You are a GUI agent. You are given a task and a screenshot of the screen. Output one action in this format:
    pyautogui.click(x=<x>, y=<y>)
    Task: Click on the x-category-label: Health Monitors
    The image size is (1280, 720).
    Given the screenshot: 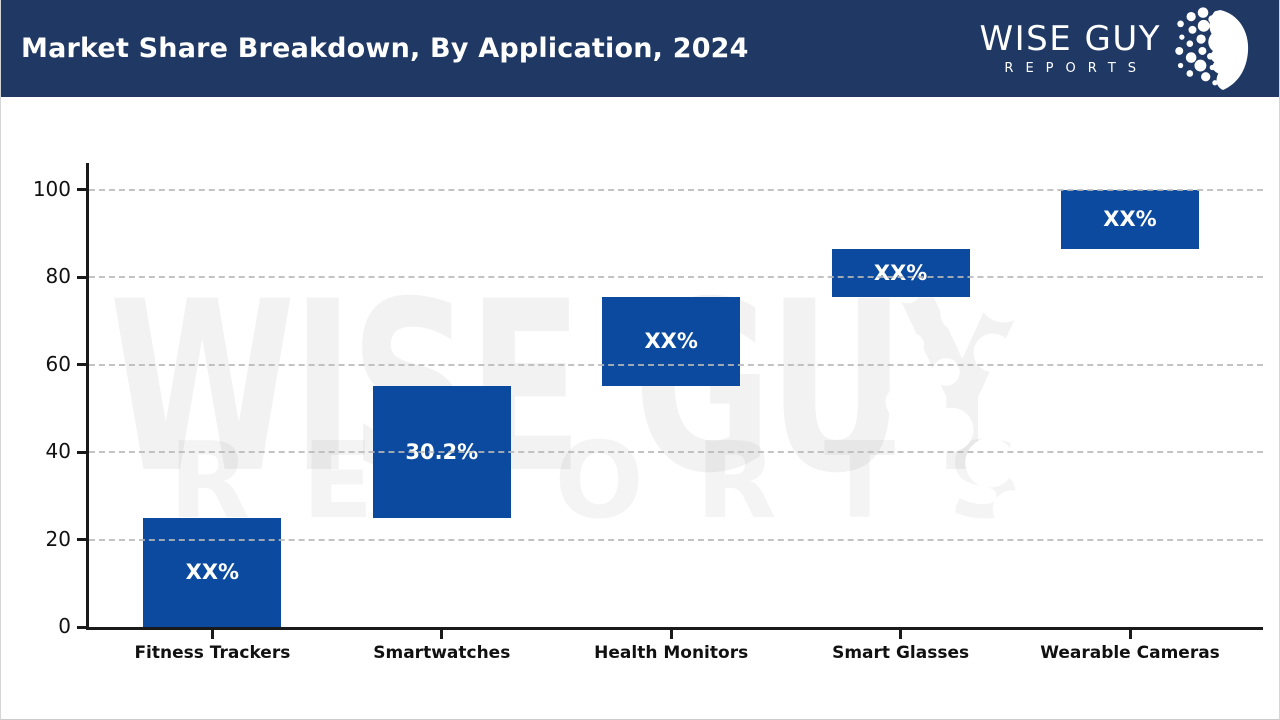 What is the action you would take?
    pyautogui.click(x=671, y=653)
    